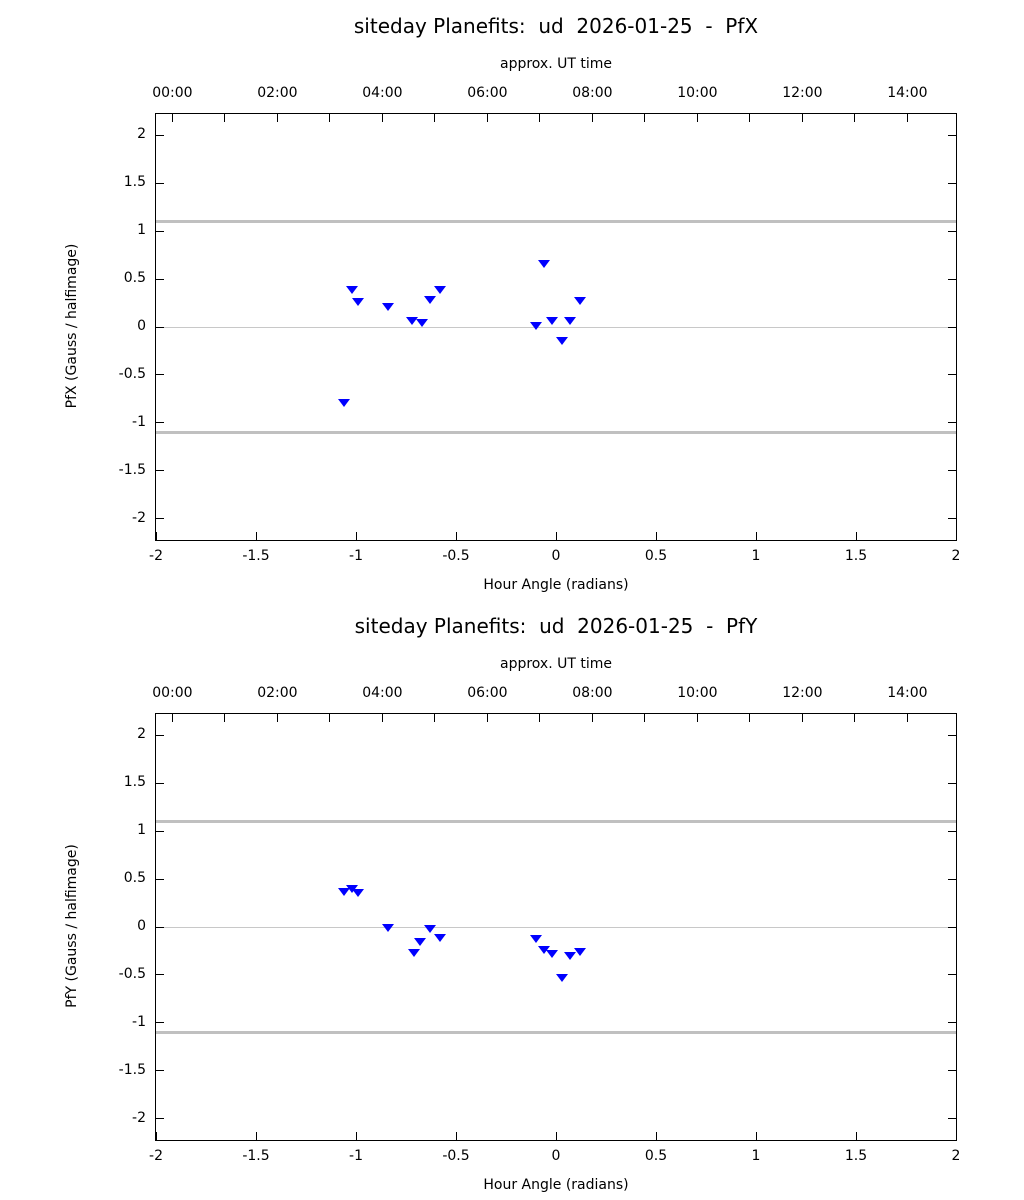 The width and height of the screenshot is (1024, 1200). What do you see at coordinates (382, 693) in the screenshot?
I see `ut-tick-label: 04:00` at bounding box center [382, 693].